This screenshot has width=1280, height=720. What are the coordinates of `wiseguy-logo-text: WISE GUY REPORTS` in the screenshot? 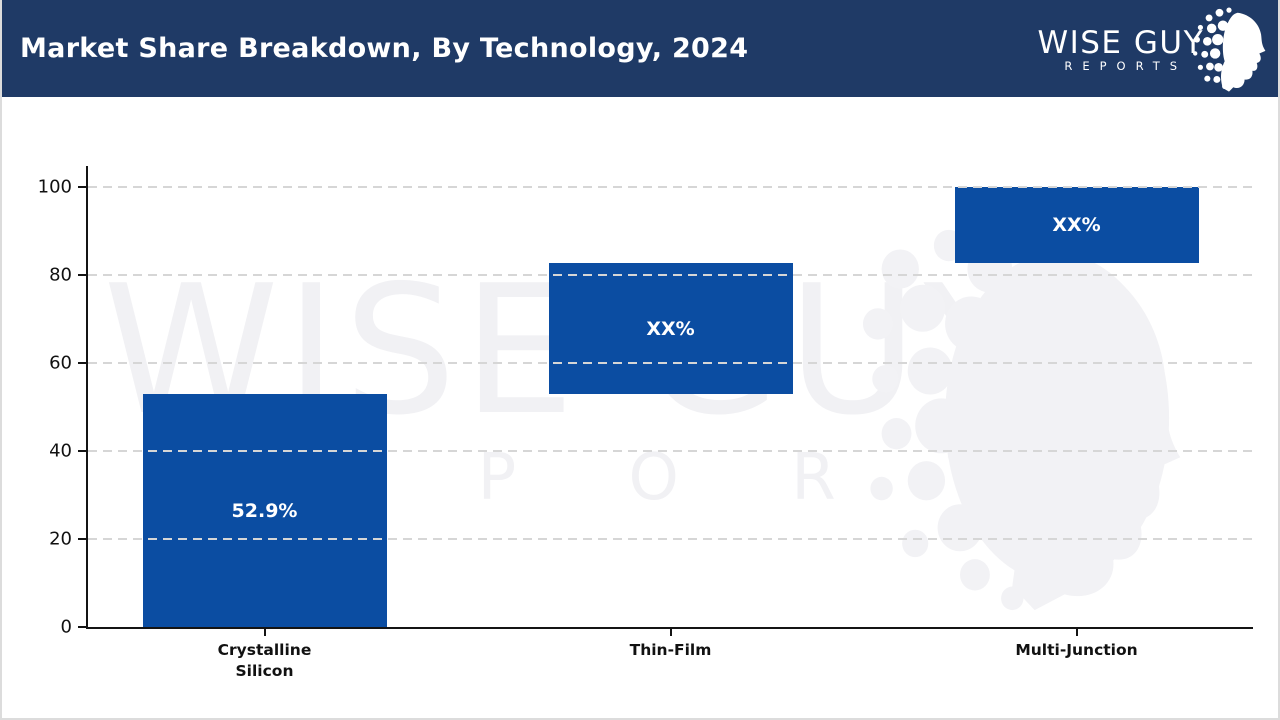 It's located at (1120, 49).